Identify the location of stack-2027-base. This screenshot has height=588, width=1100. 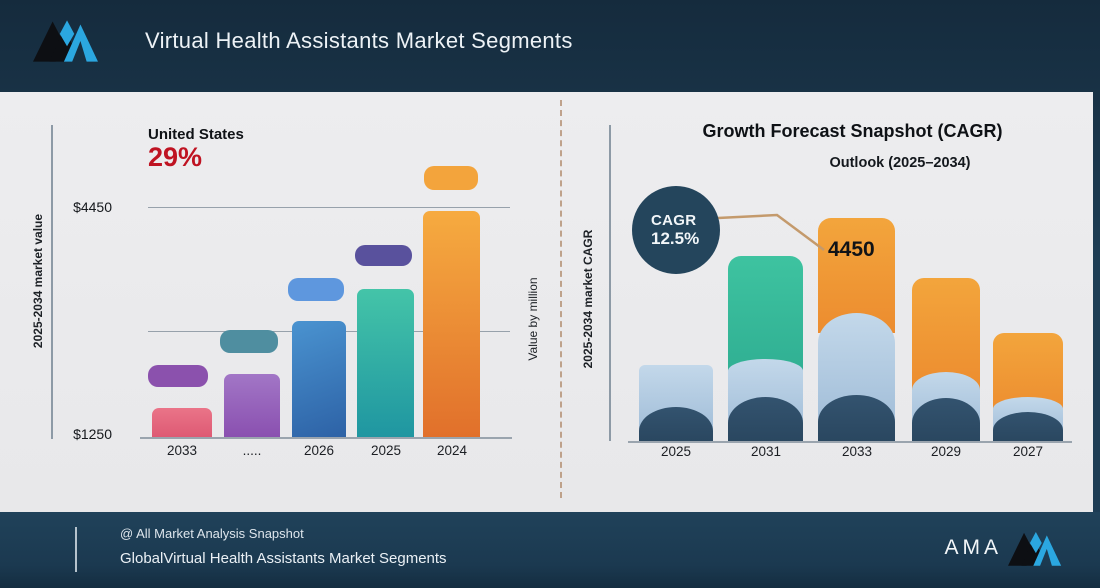
(1028, 426).